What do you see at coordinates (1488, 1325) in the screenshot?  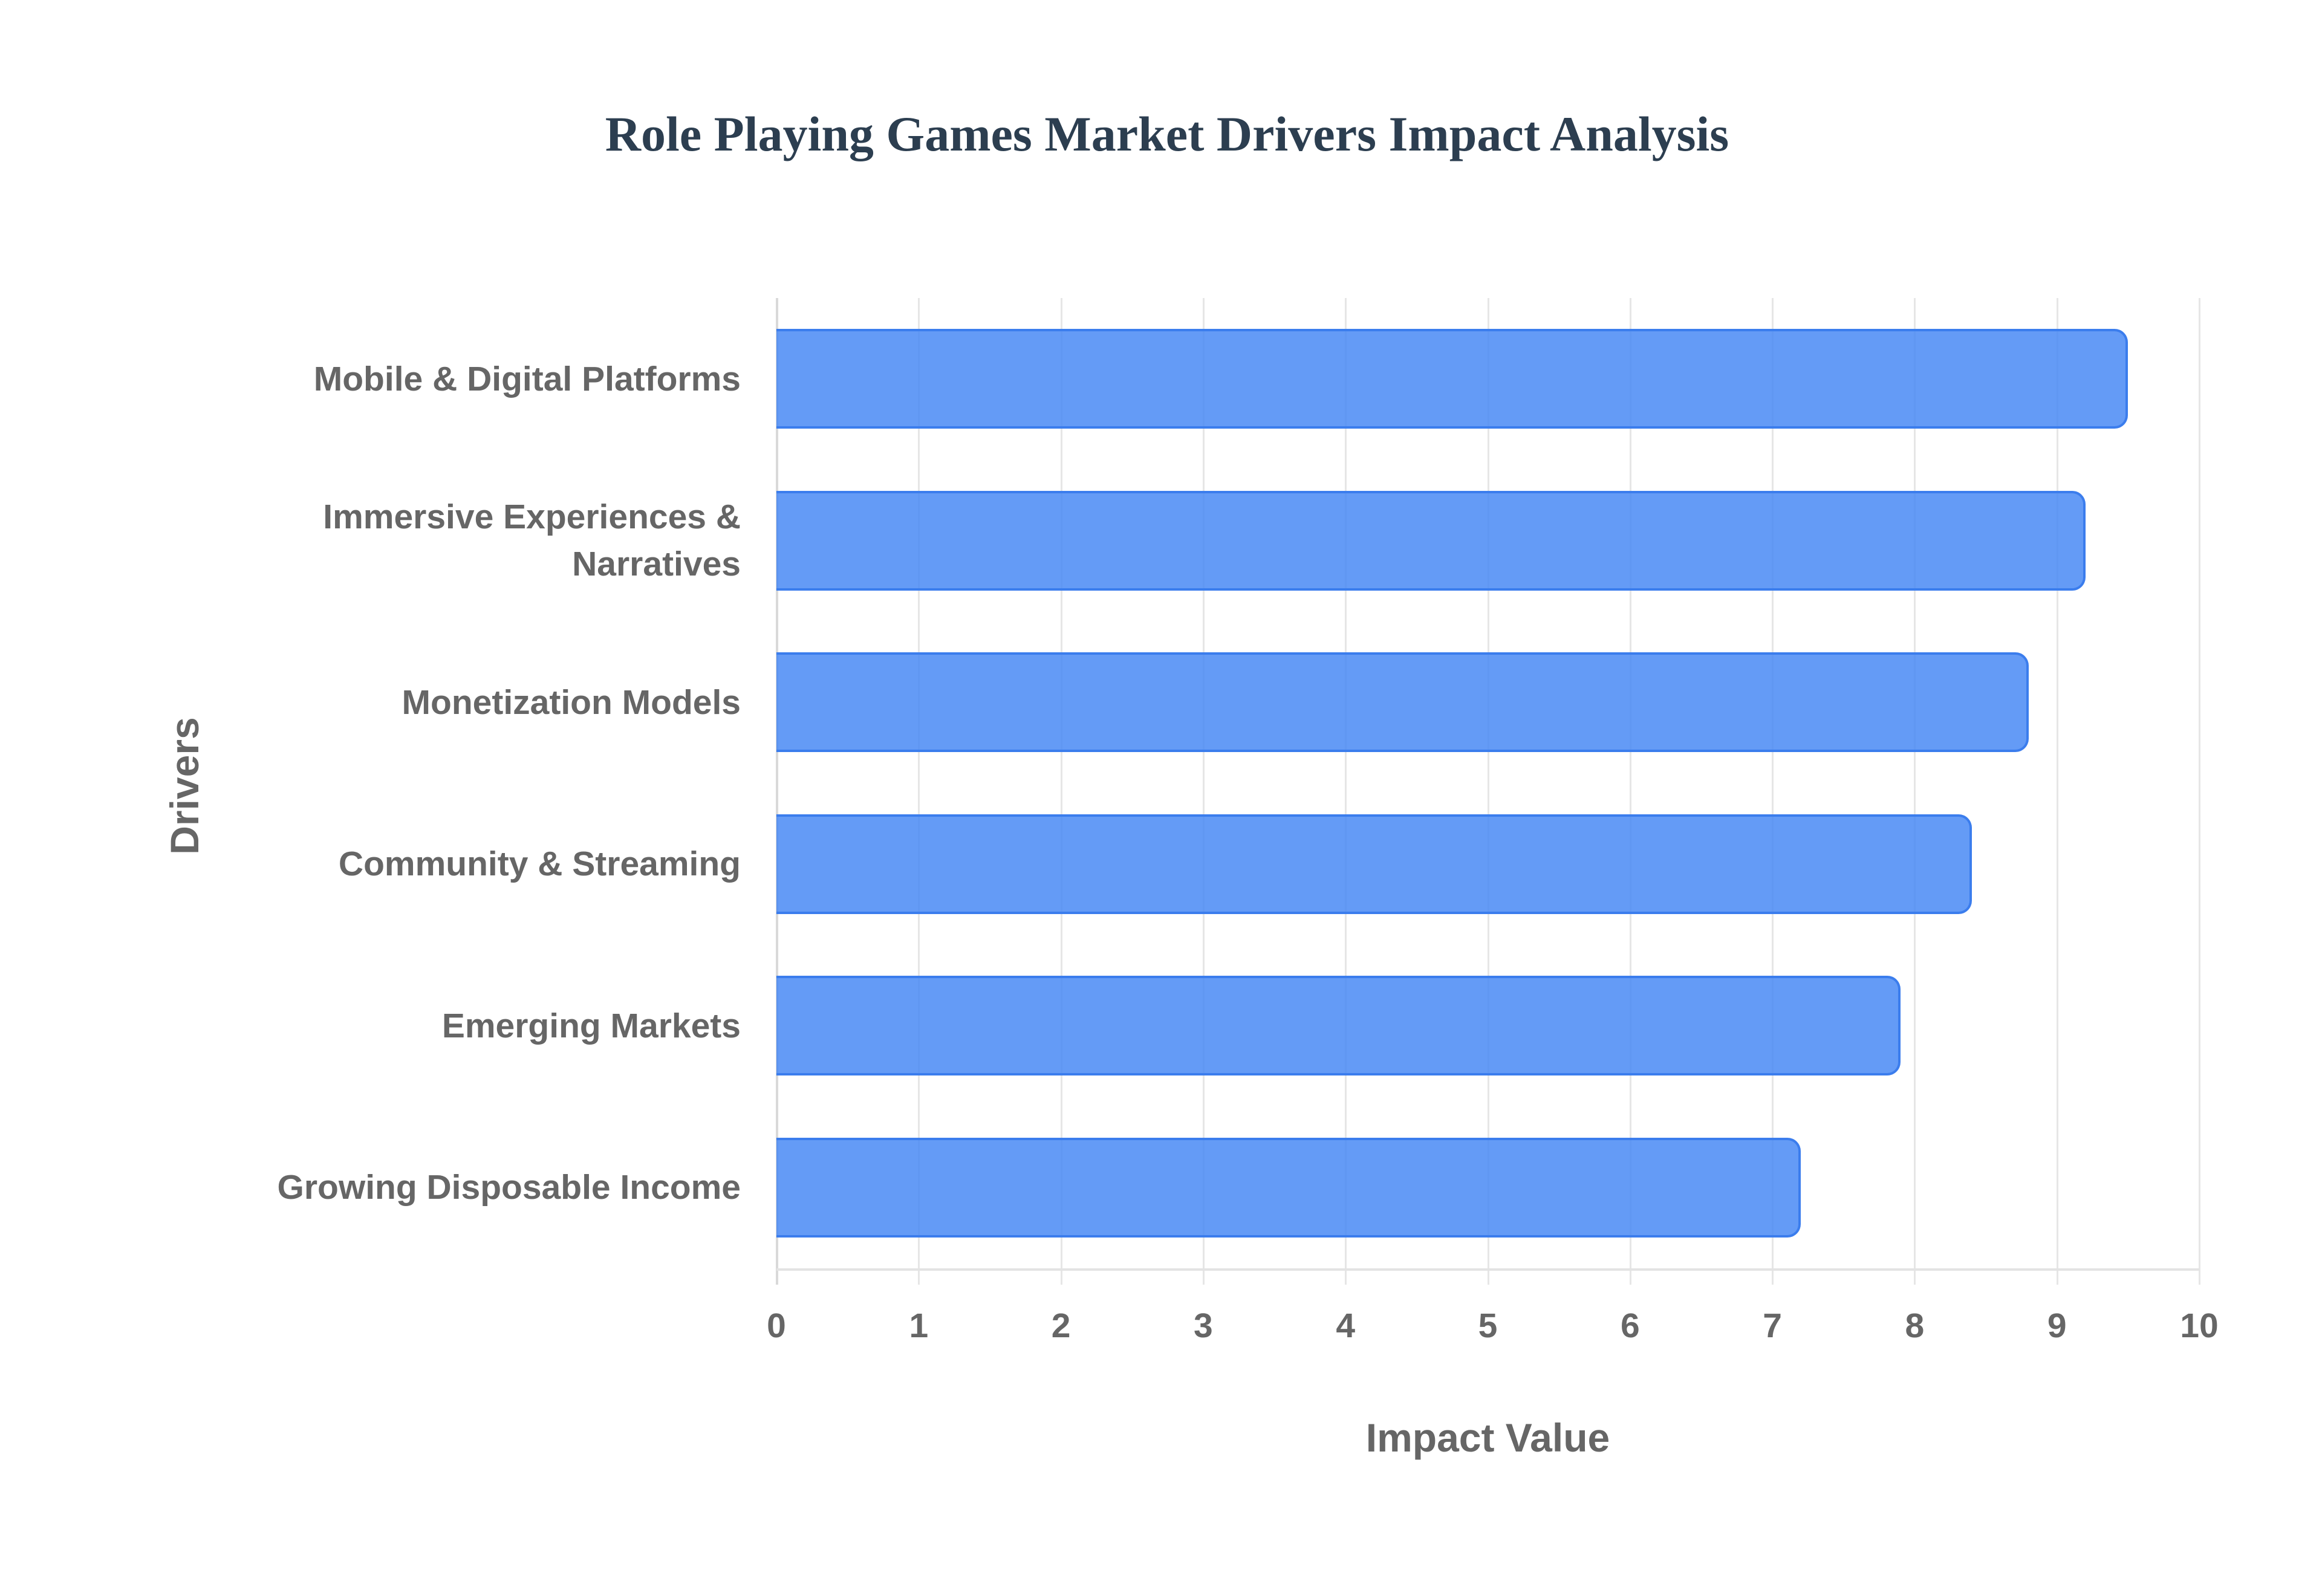 I see `x-tick-label: 5` at bounding box center [1488, 1325].